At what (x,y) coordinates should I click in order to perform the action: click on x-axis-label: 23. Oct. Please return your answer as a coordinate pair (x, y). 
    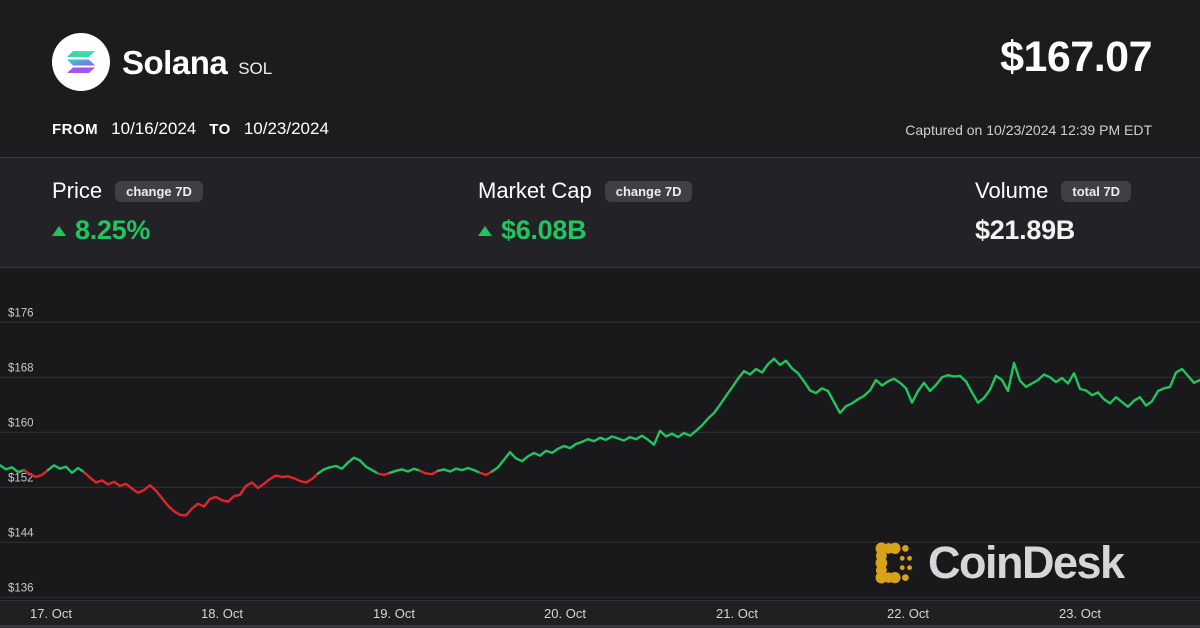
    Looking at the image, I should click on (1080, 613).